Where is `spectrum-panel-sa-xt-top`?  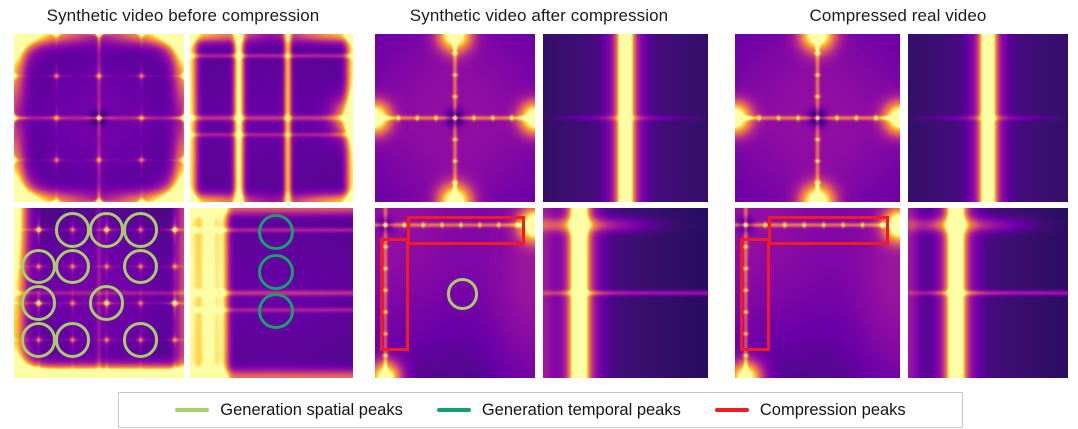
spectrum-panel-sa-xt-top is located at coordinates (625, 118).